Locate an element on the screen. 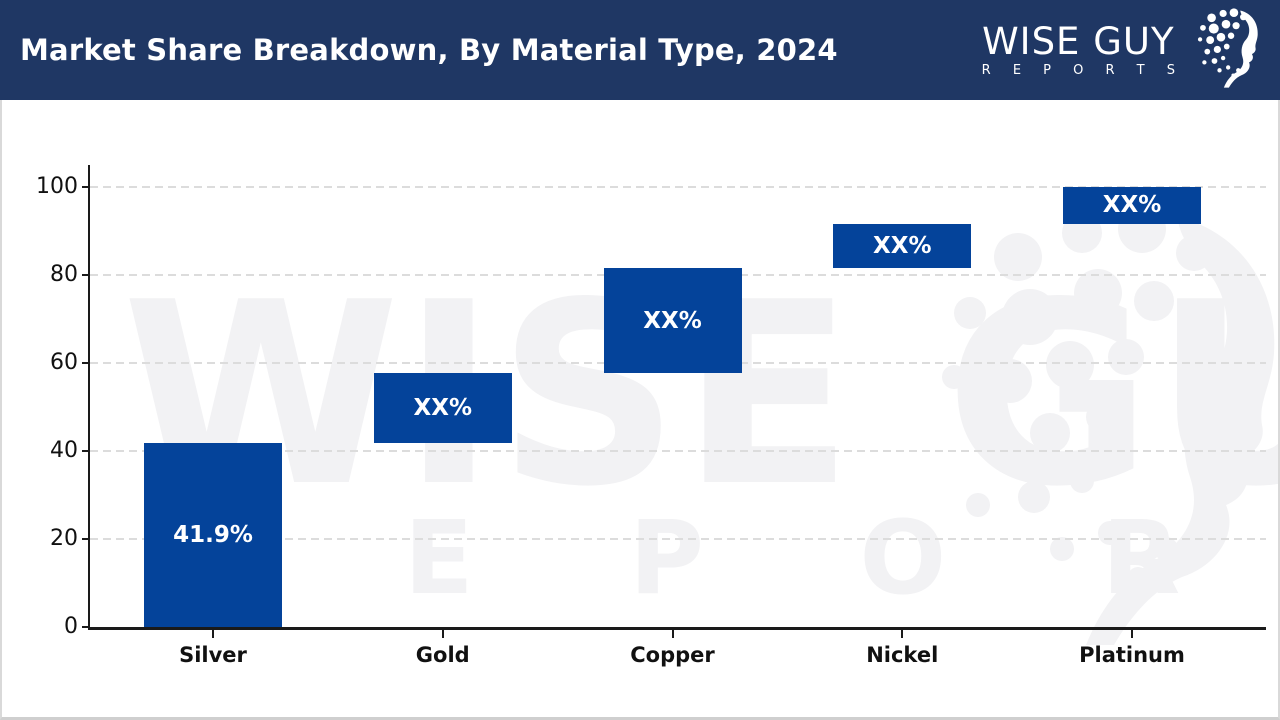 This screenshot has height=720, width=1280. bar-gold: XX% is located at coordinates (442, 408).